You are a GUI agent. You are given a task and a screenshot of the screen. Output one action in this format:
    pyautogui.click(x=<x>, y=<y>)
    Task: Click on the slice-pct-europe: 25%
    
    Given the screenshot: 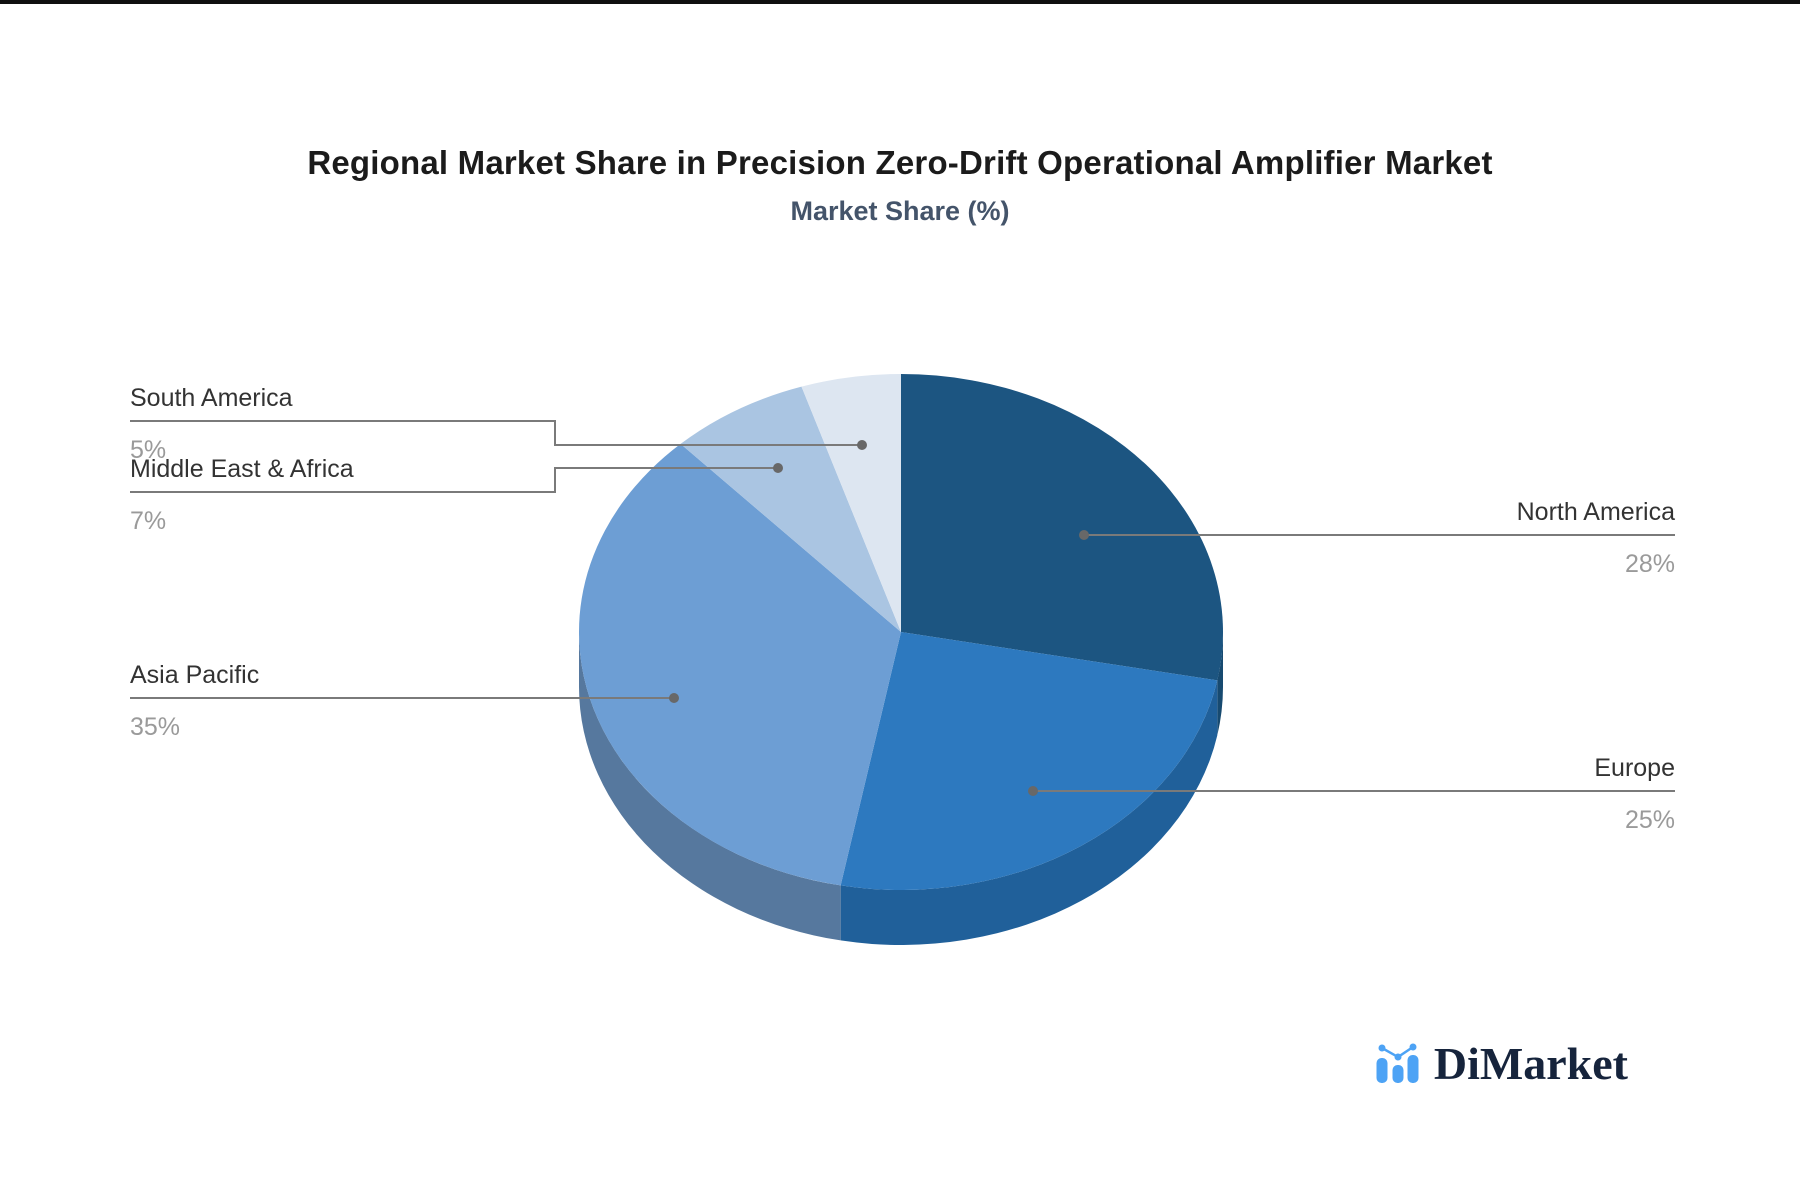 What is the action you would take?
    pyautogui.click(x=1649, y=820)
    